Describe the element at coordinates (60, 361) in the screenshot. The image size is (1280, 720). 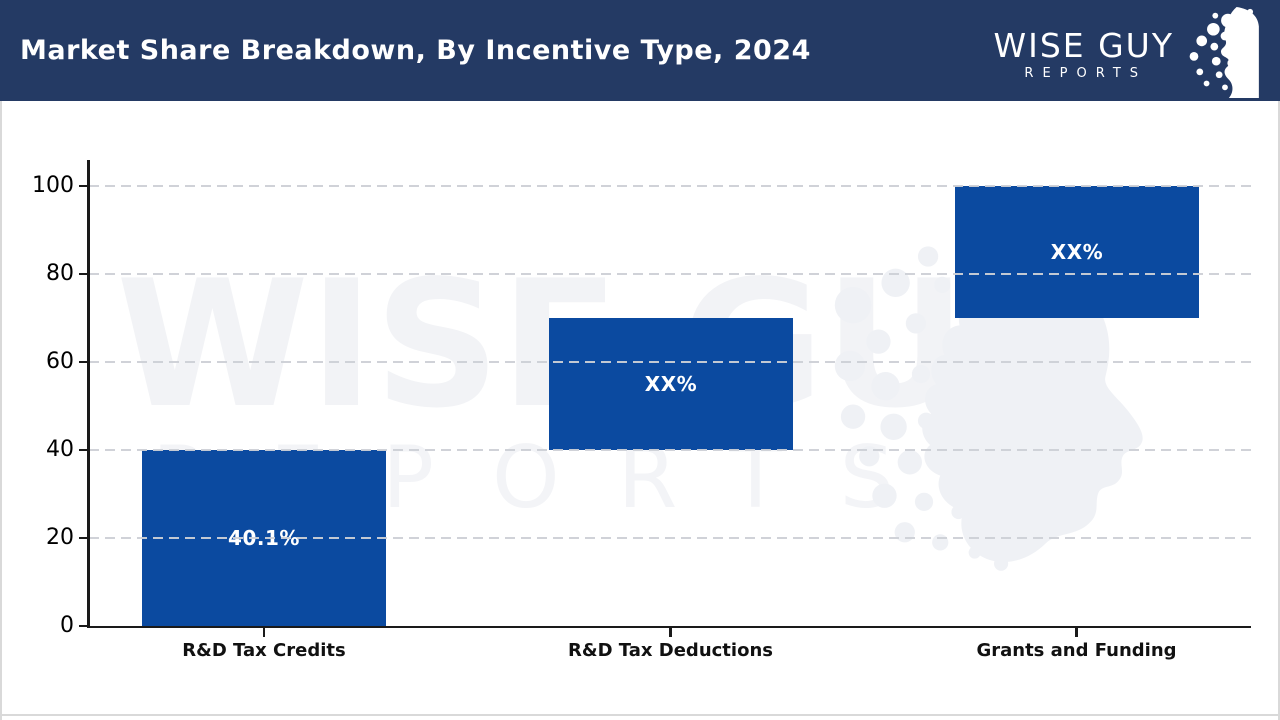
I see `y-tick-label: 60` at that location.